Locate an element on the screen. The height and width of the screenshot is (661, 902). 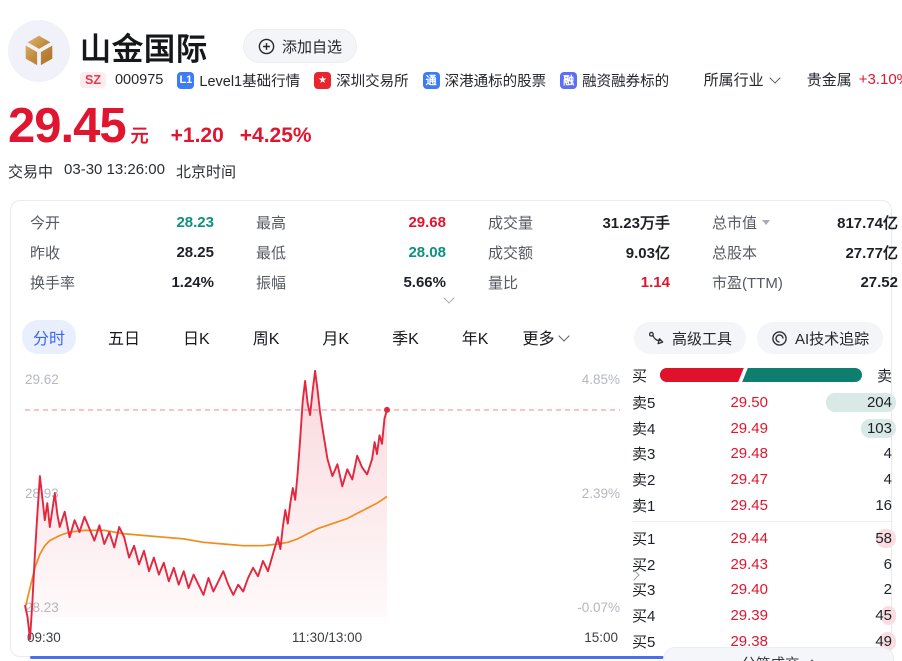
stat-value: 1.14 is located at coordinates (655, 282).